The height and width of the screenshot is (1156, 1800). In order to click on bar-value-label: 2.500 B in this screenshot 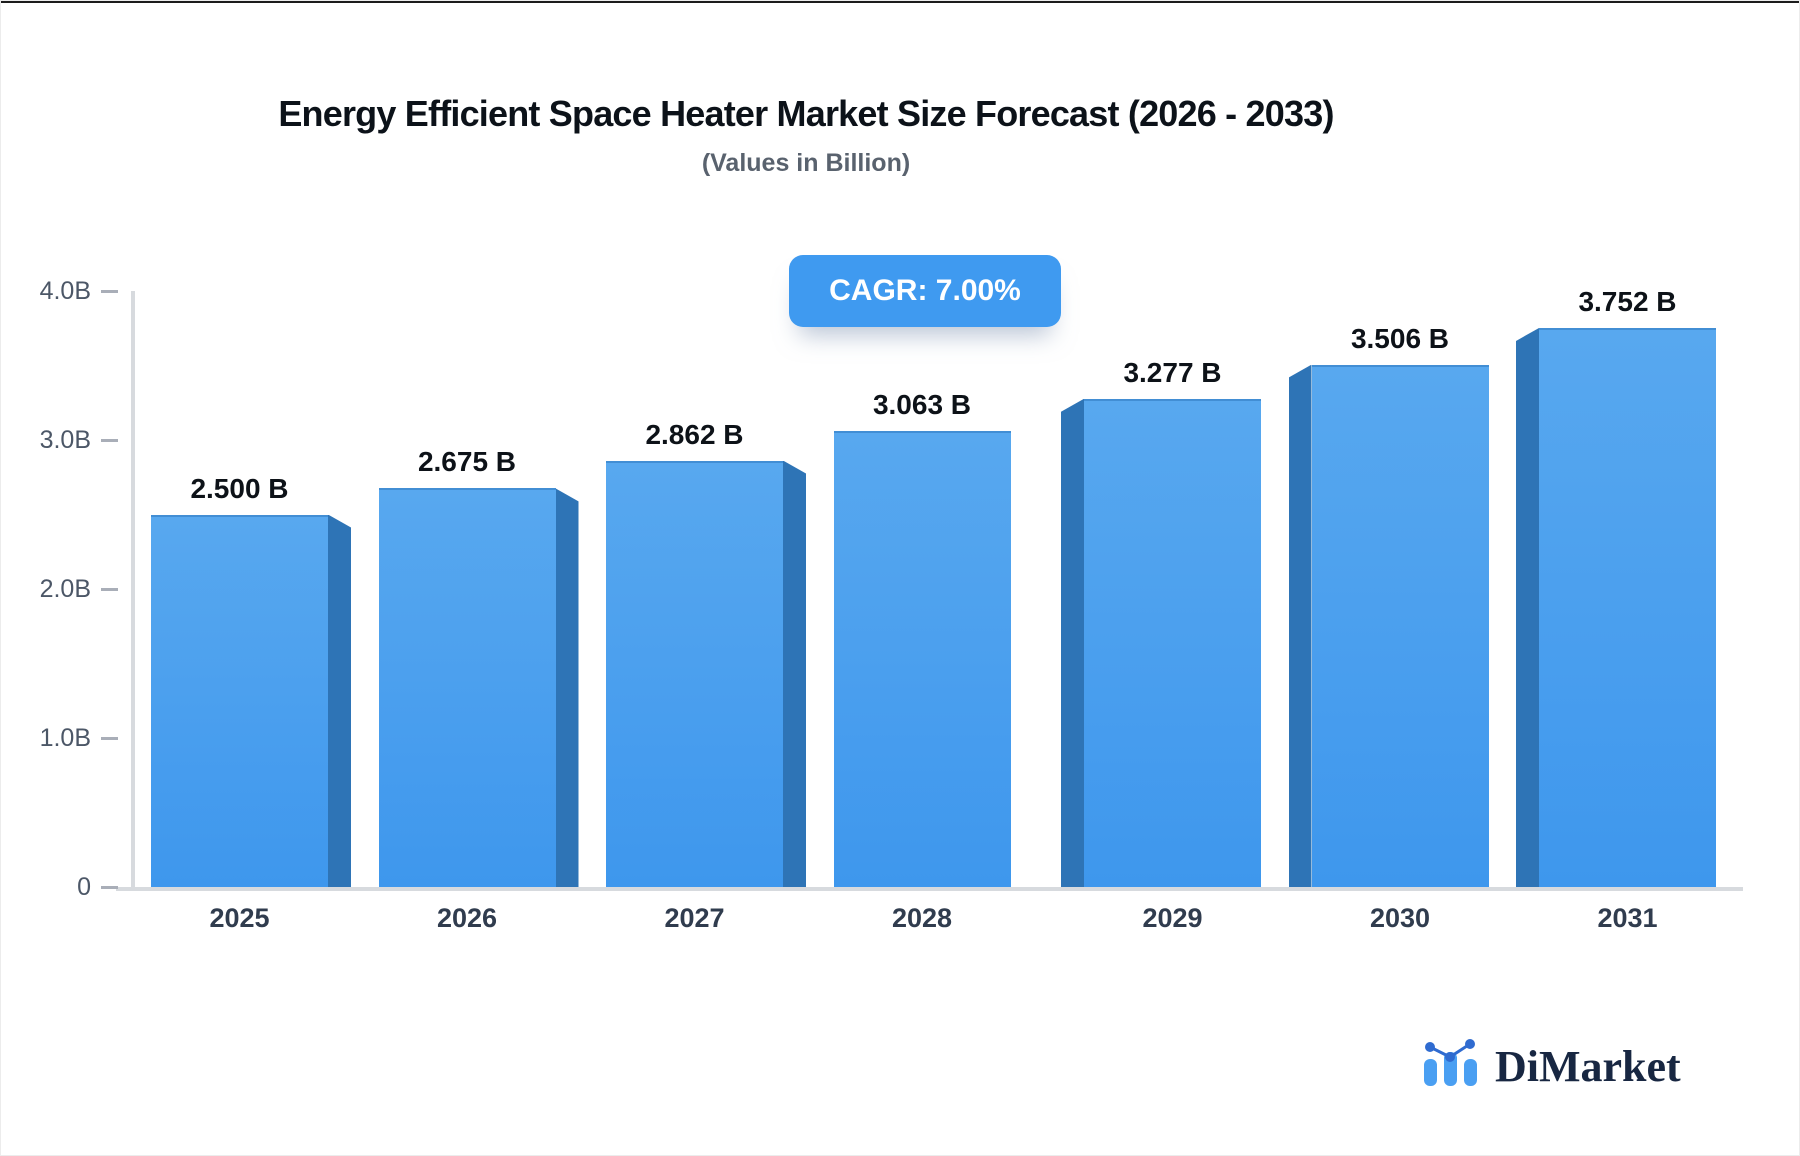, I will do `click(239, 488)`.